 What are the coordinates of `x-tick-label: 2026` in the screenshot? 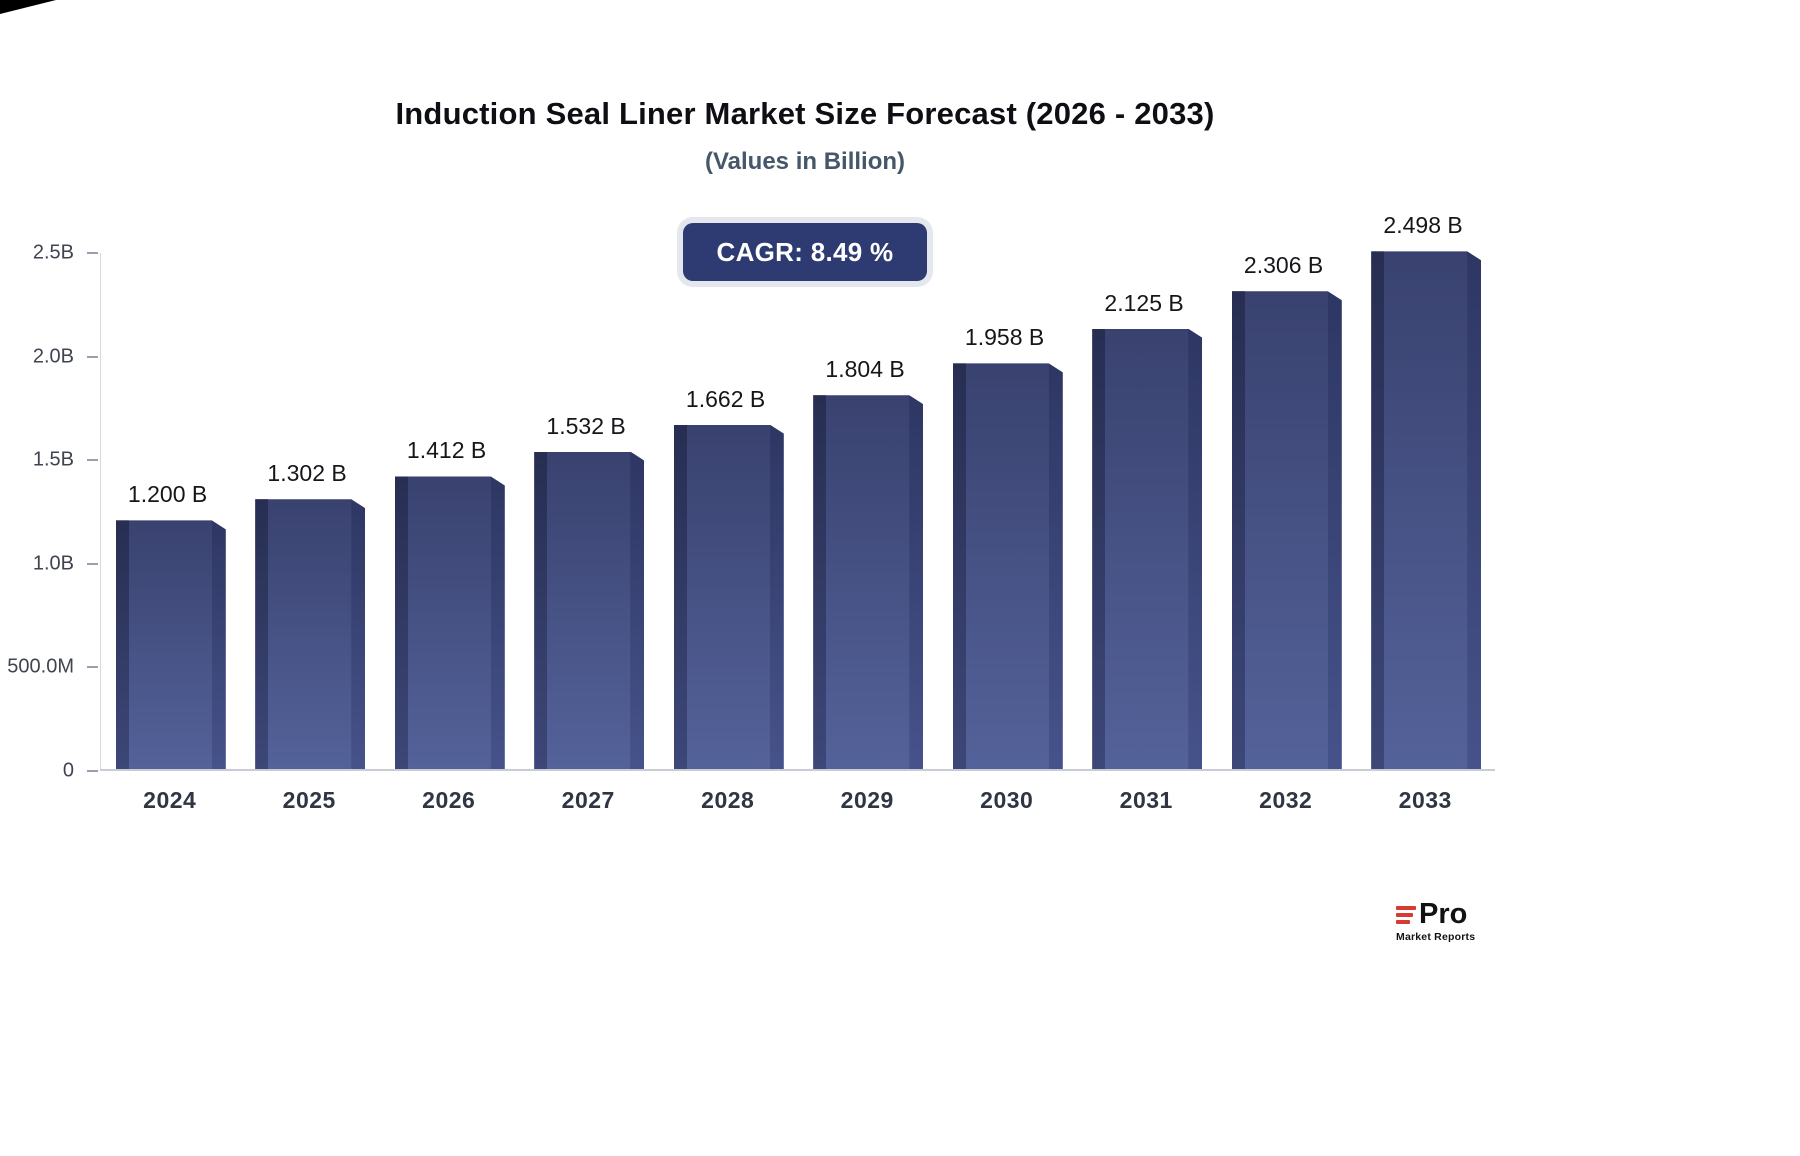 It's located at (449, 800).